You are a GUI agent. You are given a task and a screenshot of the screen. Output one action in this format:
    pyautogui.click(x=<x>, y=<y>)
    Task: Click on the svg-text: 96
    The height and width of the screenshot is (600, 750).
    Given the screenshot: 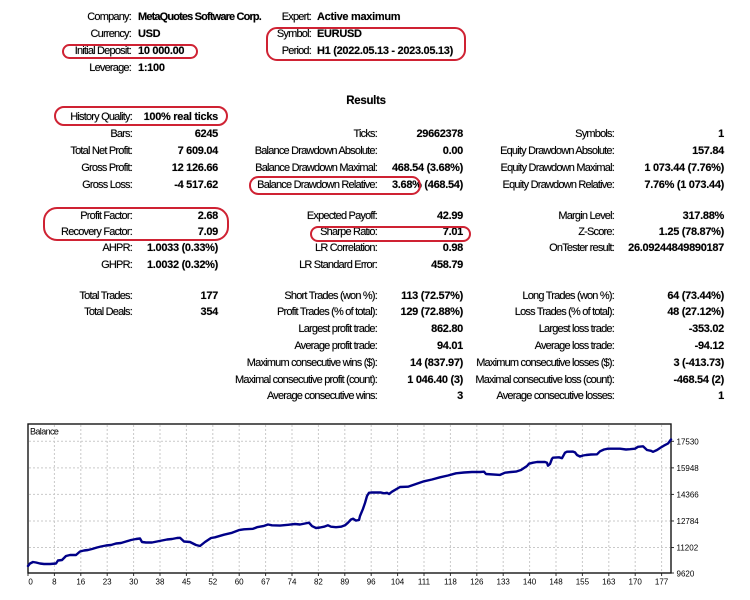 What is the action you would take?
    pyautogui.click(x=371, y=582)
    